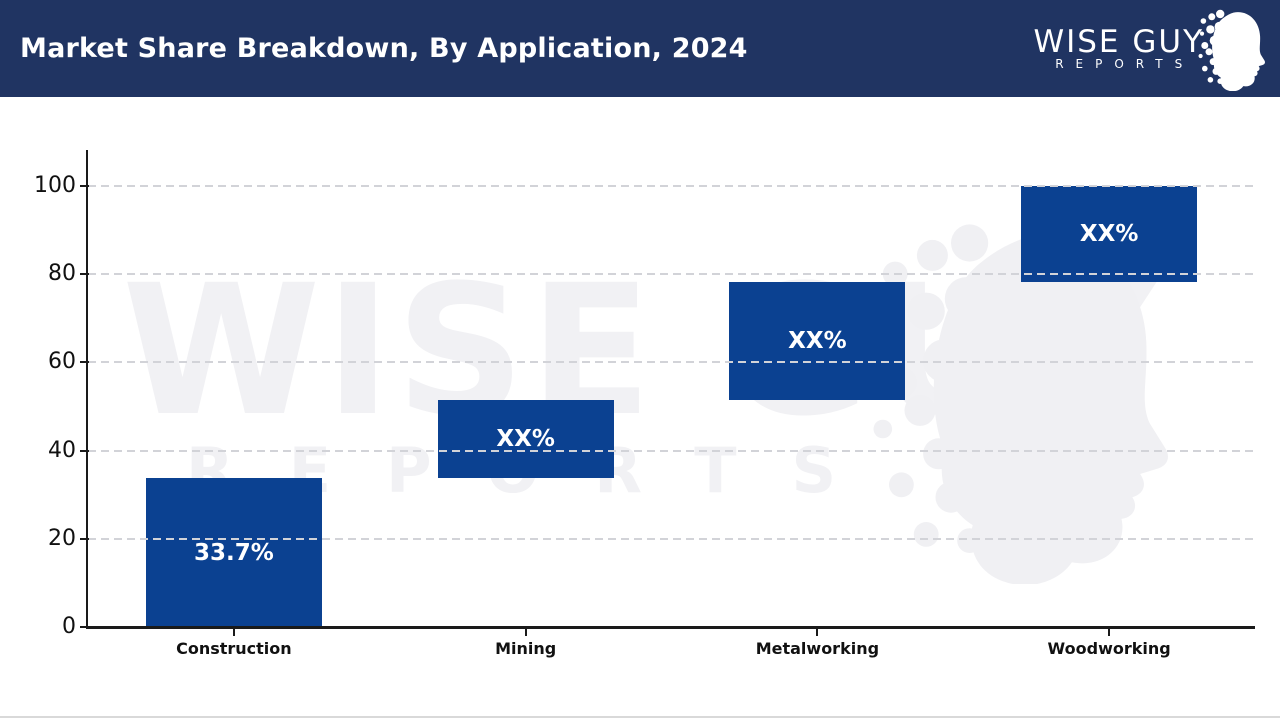 Image resolution: width=1280 pixels, height=720 pixels. I want to click on x-axis-line, so click(670, 627).